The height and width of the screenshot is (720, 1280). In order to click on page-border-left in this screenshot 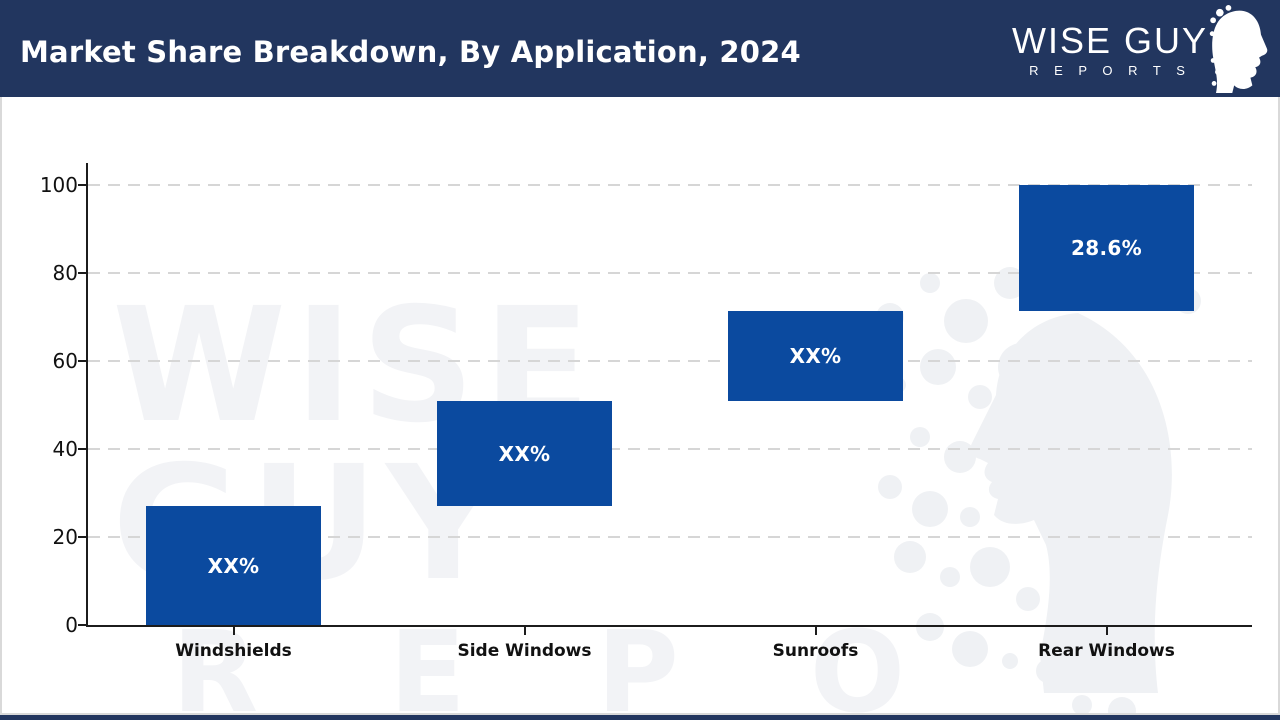, I will do `click(1, 408)`.